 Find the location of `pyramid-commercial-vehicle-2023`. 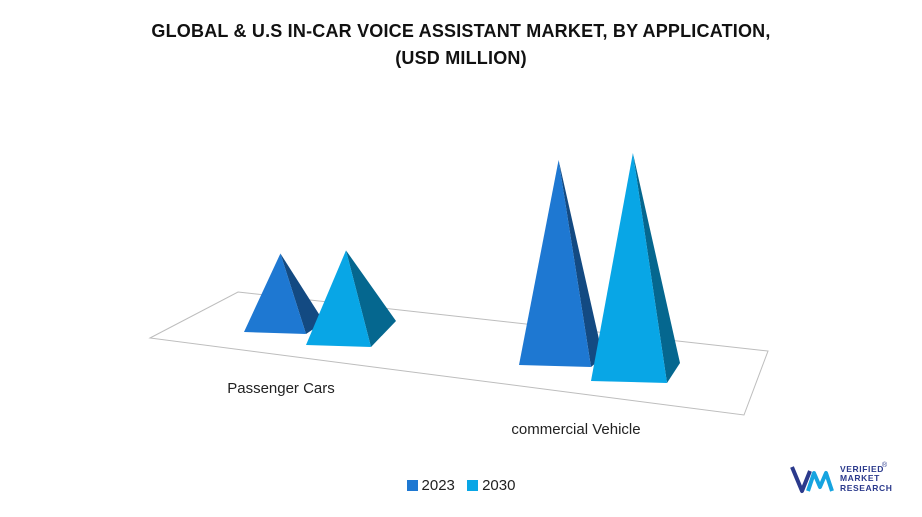

pyramid-commercial-vehicle-2023 is located at coordinates (561, 263).